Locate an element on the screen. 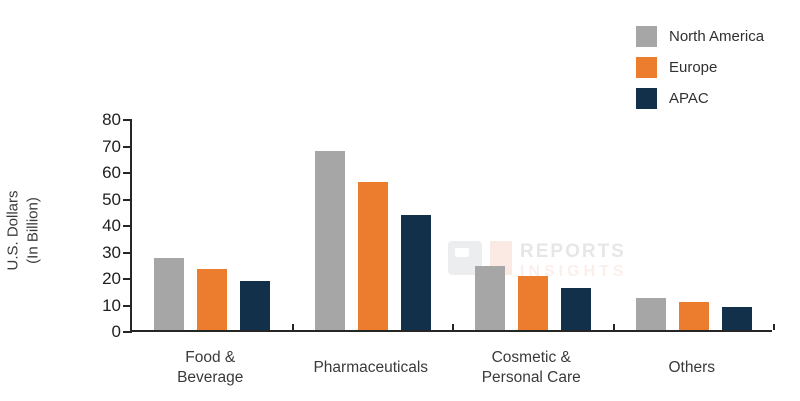 The width and height of the screenshot is (800, 401). legend-label: APAC is located at coordinates (689, 98).